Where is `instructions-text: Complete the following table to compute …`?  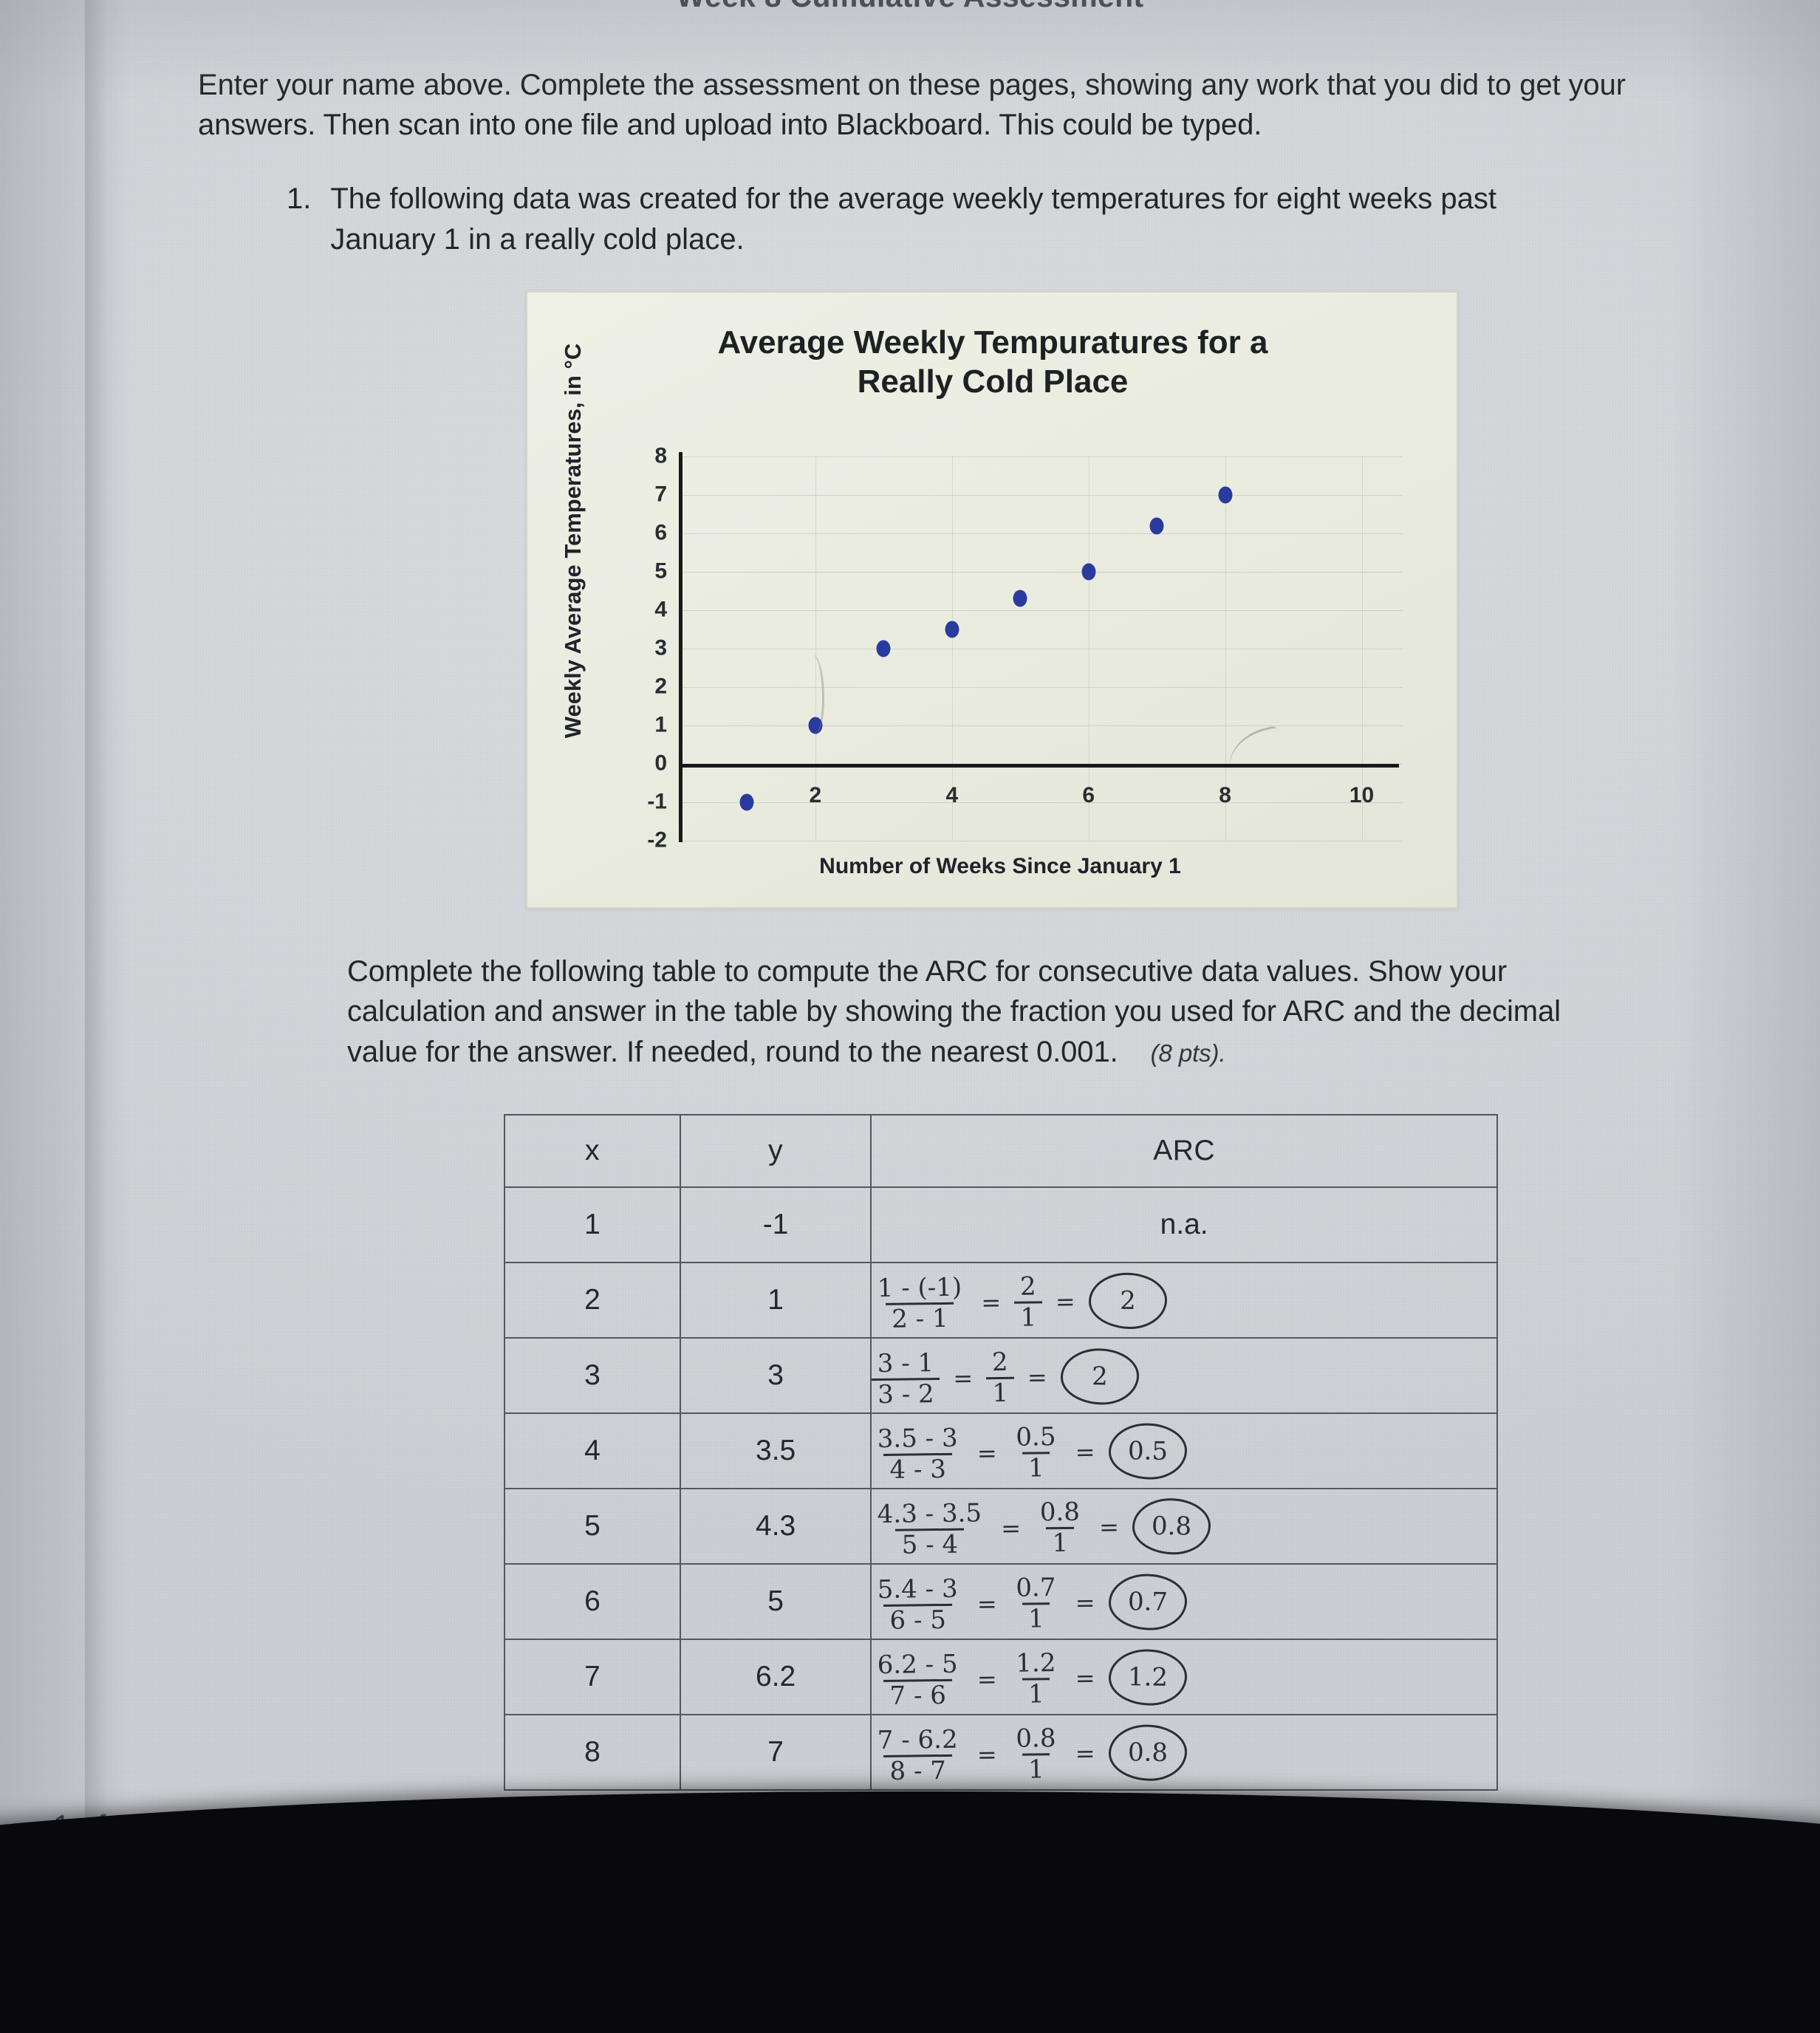 instructions-text: Complete the following table to compute … is located at coordinates (954, 1011).